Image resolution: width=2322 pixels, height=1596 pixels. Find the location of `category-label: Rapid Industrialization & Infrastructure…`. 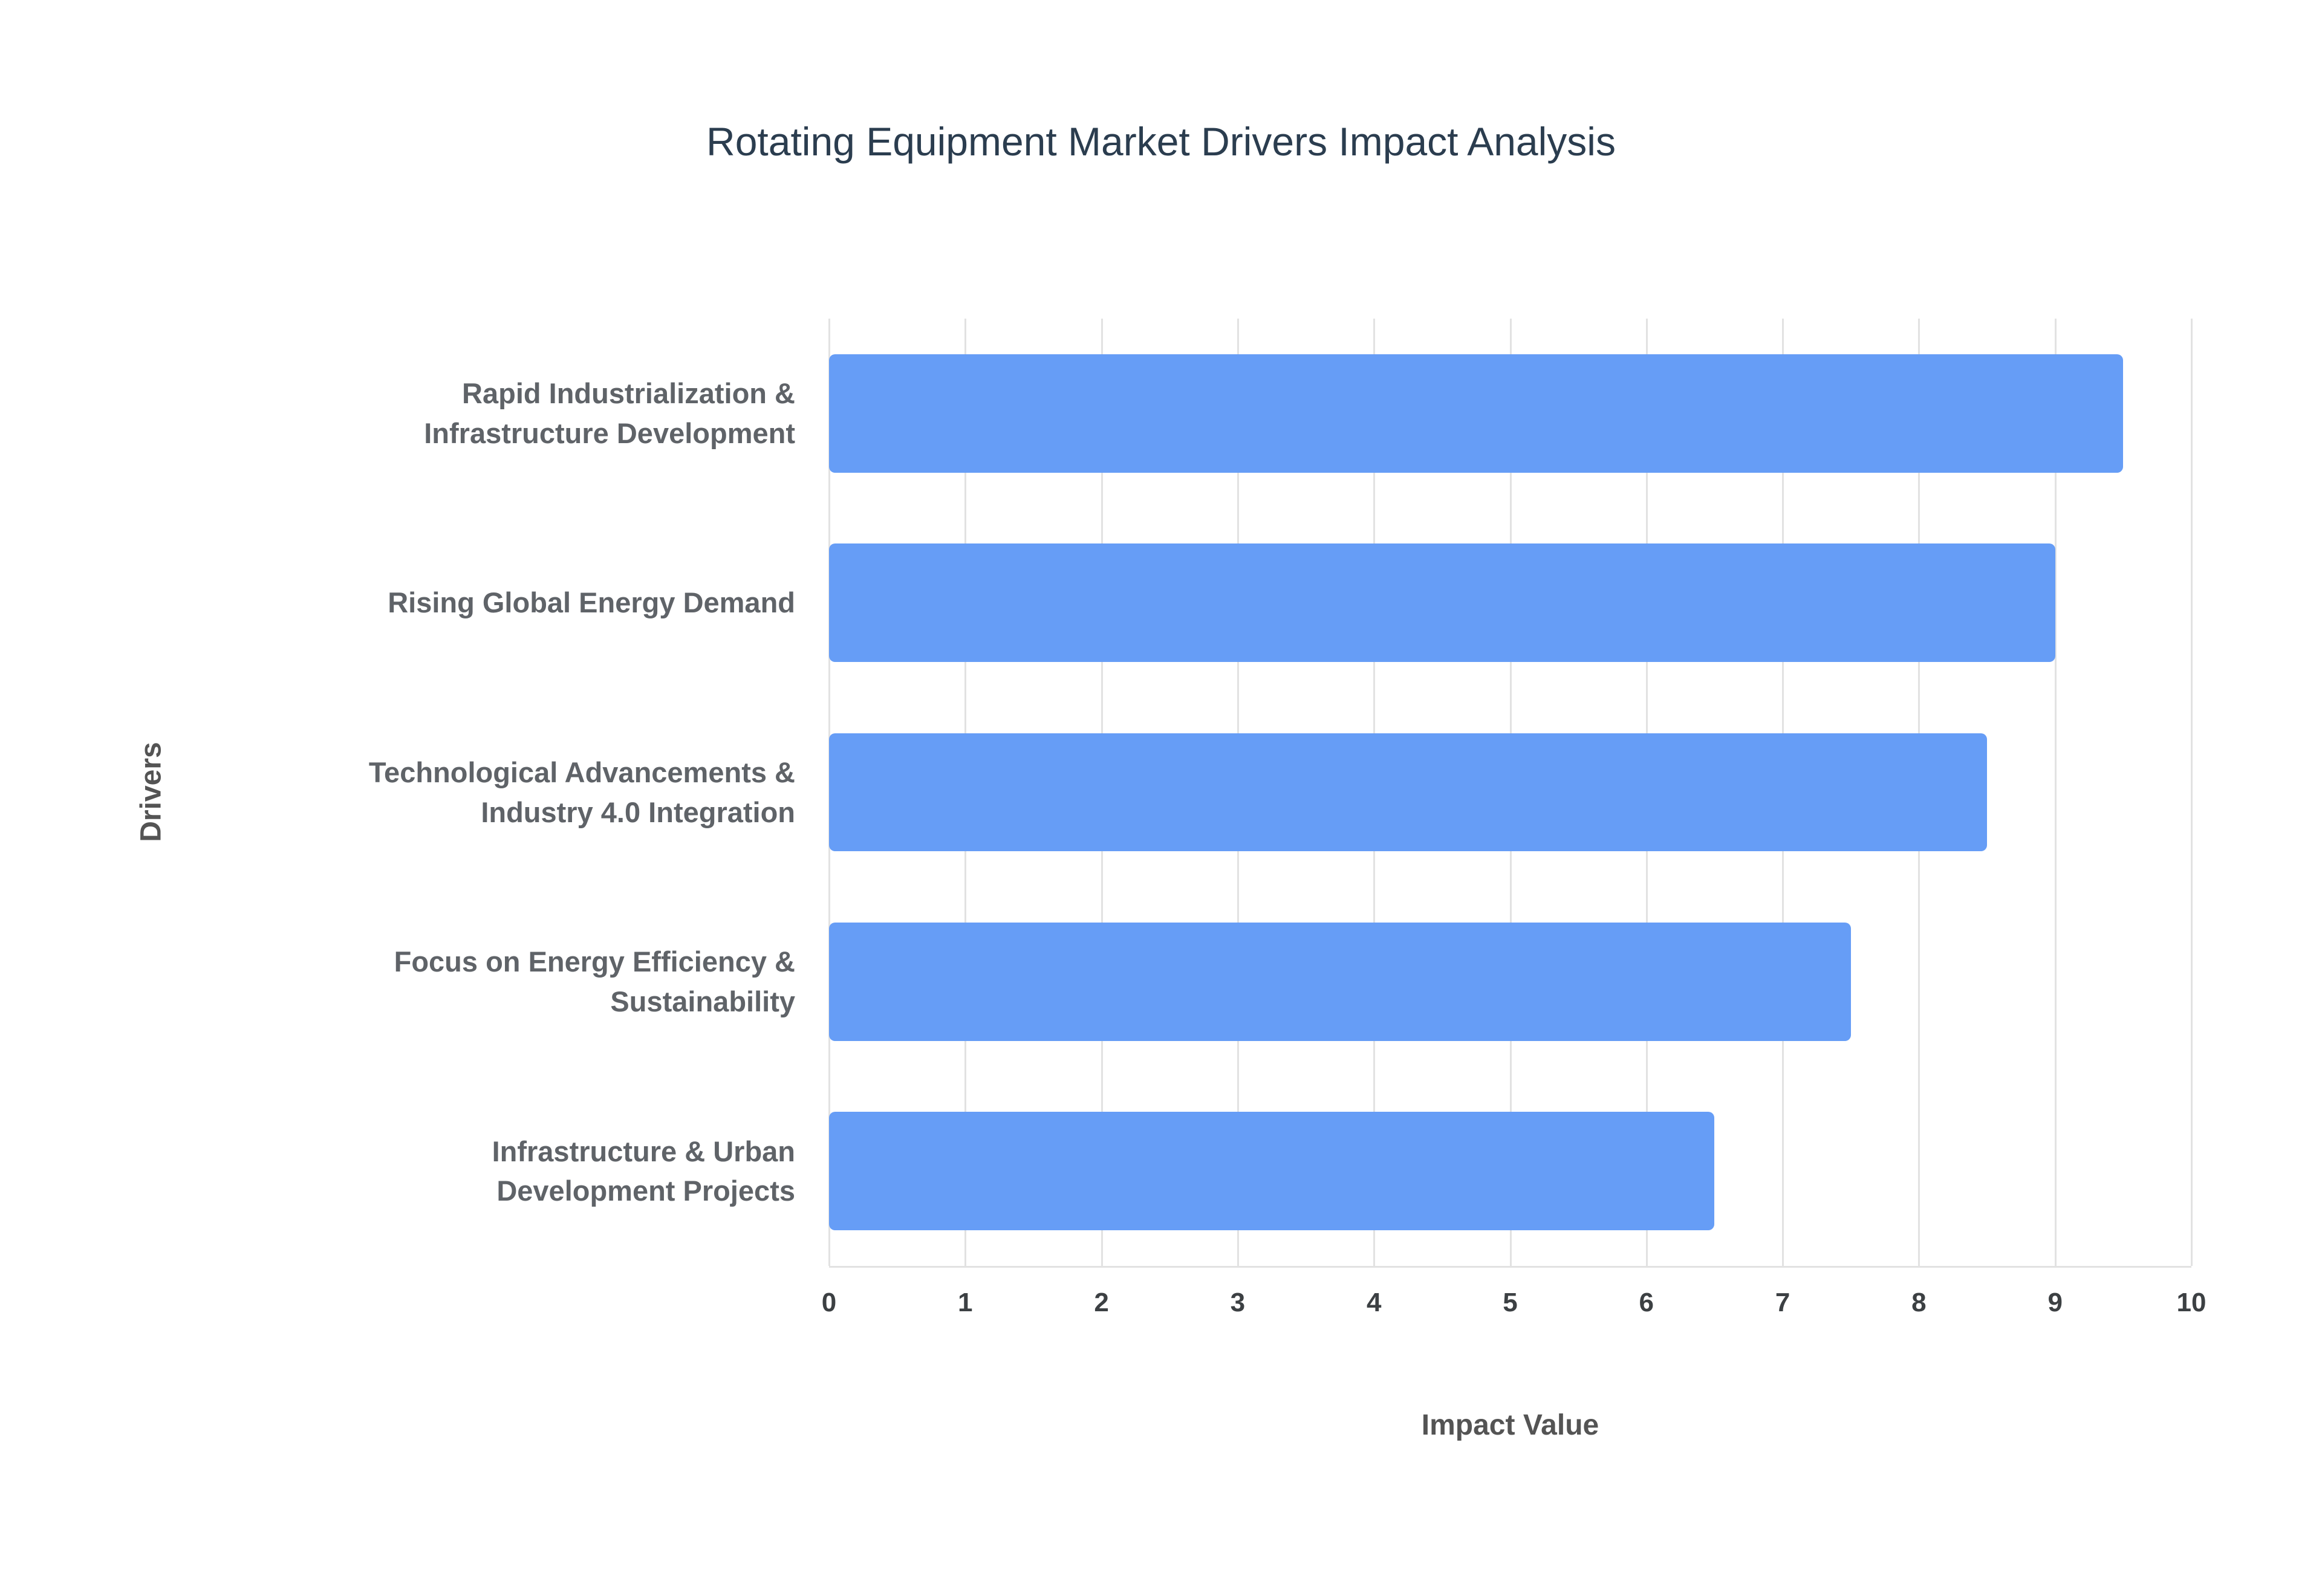

category-label: Rapid Industrialization & Infrastructure… is located at coordinates (609, 413).